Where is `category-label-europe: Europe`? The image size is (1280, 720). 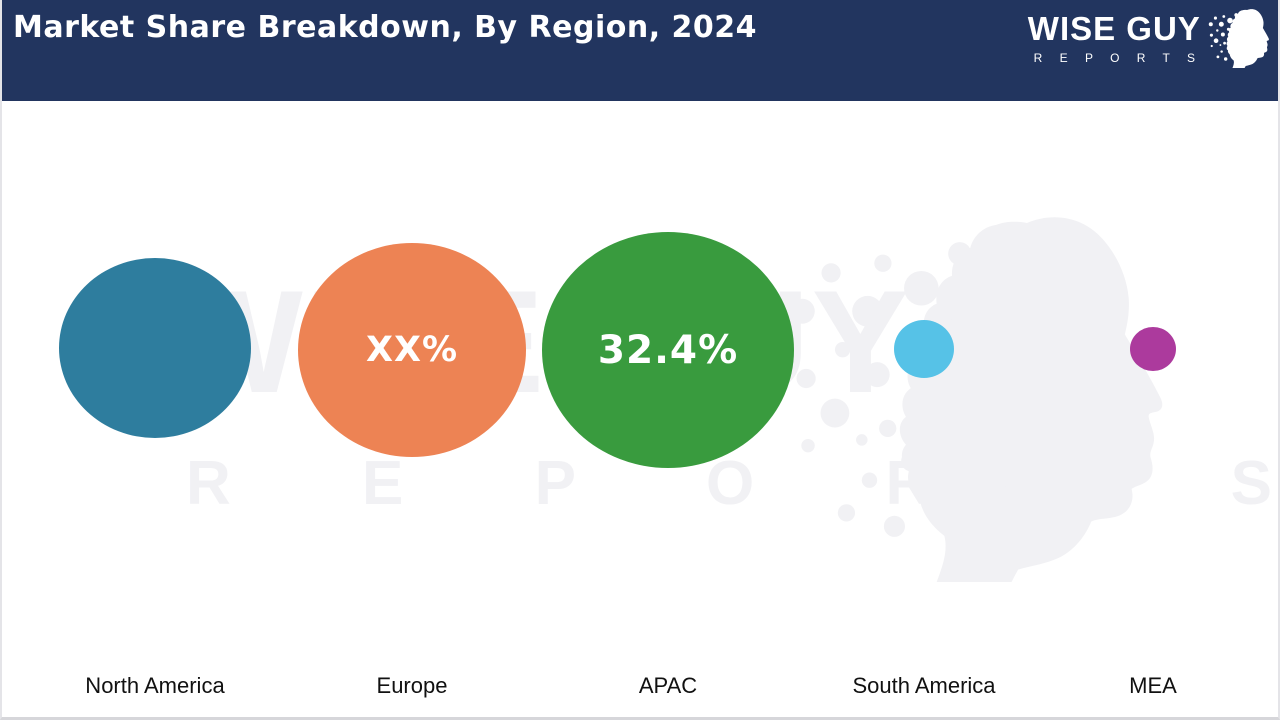 category-label-europe: Europe is located at coordinates (412, 685).